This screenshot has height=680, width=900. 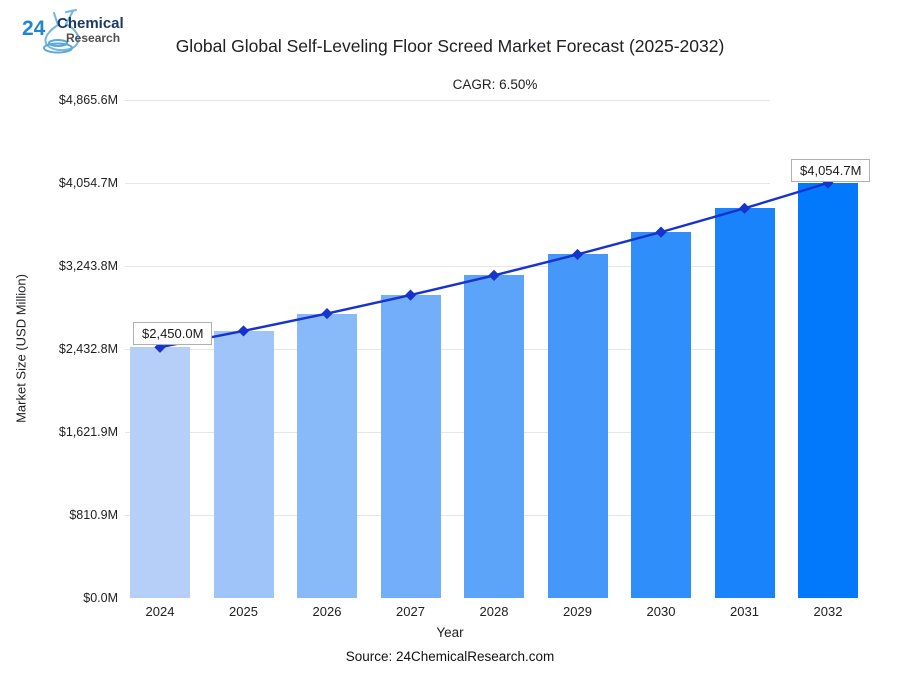 What do you see at coordinates (450, 656) in the screenshot?
I see `source-credit: Source: 24ChemicalResearch.com` at bounding box center [450, 656].